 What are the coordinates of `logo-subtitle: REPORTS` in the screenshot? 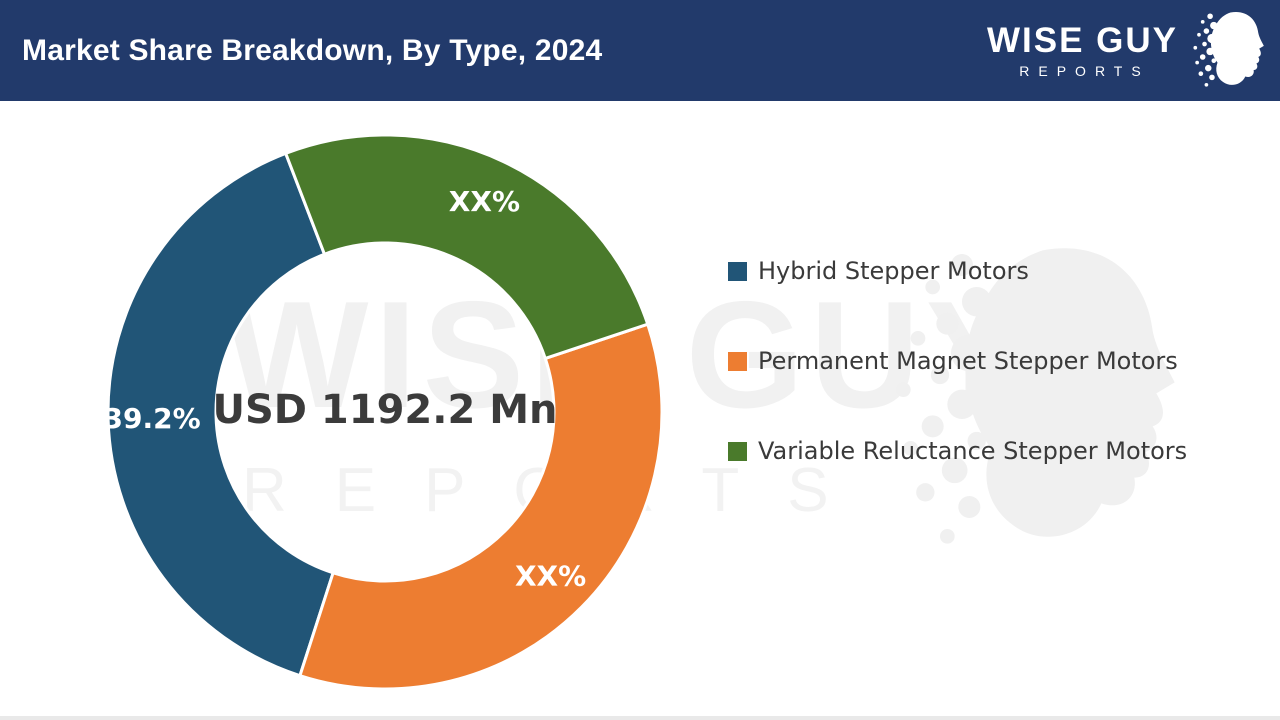 It's located at (1084, 70).